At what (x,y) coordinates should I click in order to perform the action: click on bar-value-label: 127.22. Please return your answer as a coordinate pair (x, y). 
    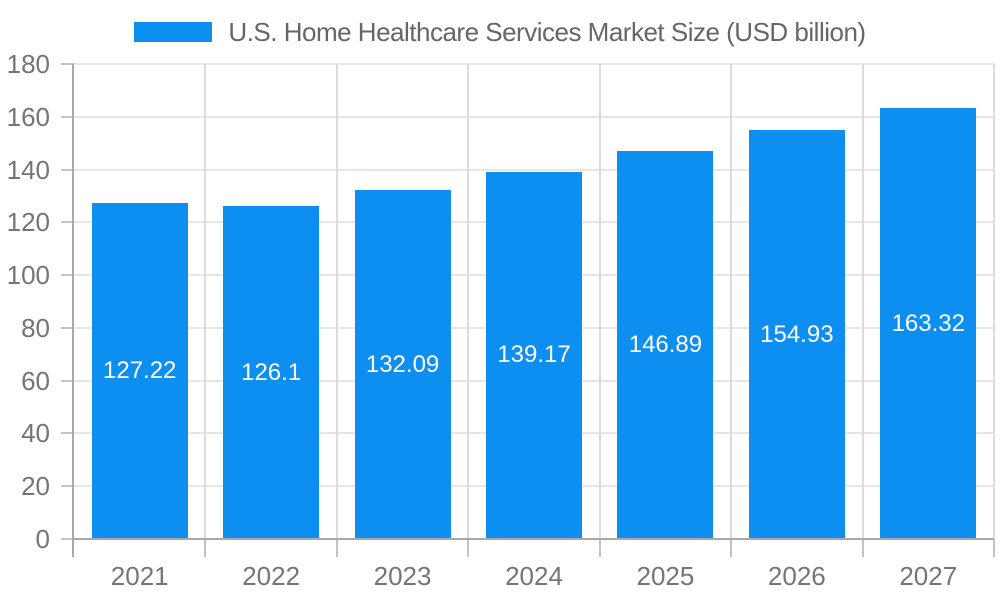
    Looking at the image, I should click on (140, 371).